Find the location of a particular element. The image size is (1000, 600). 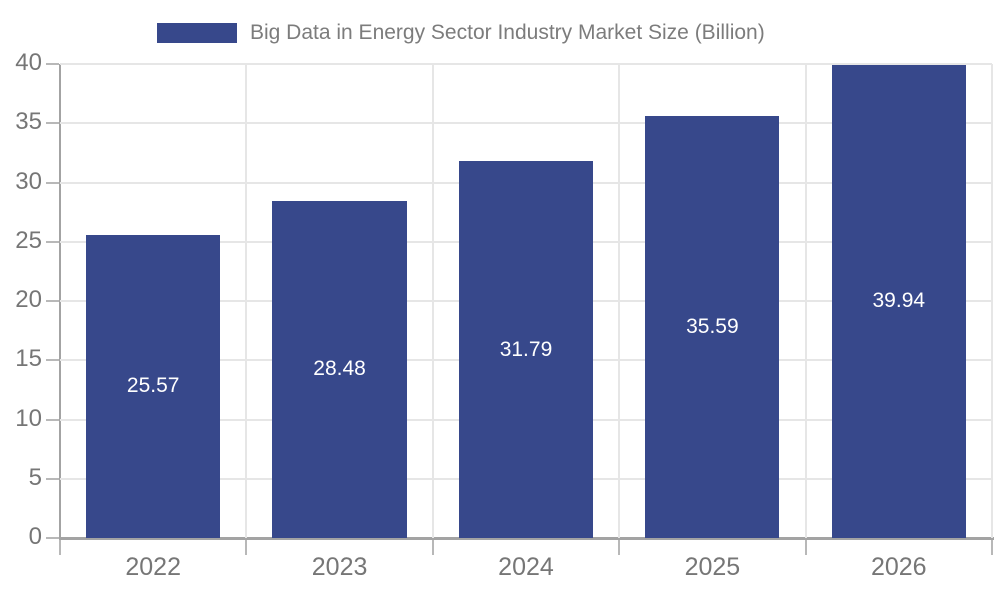

x-axis-tick-label: 2024 is located at coordinates (526, 567).